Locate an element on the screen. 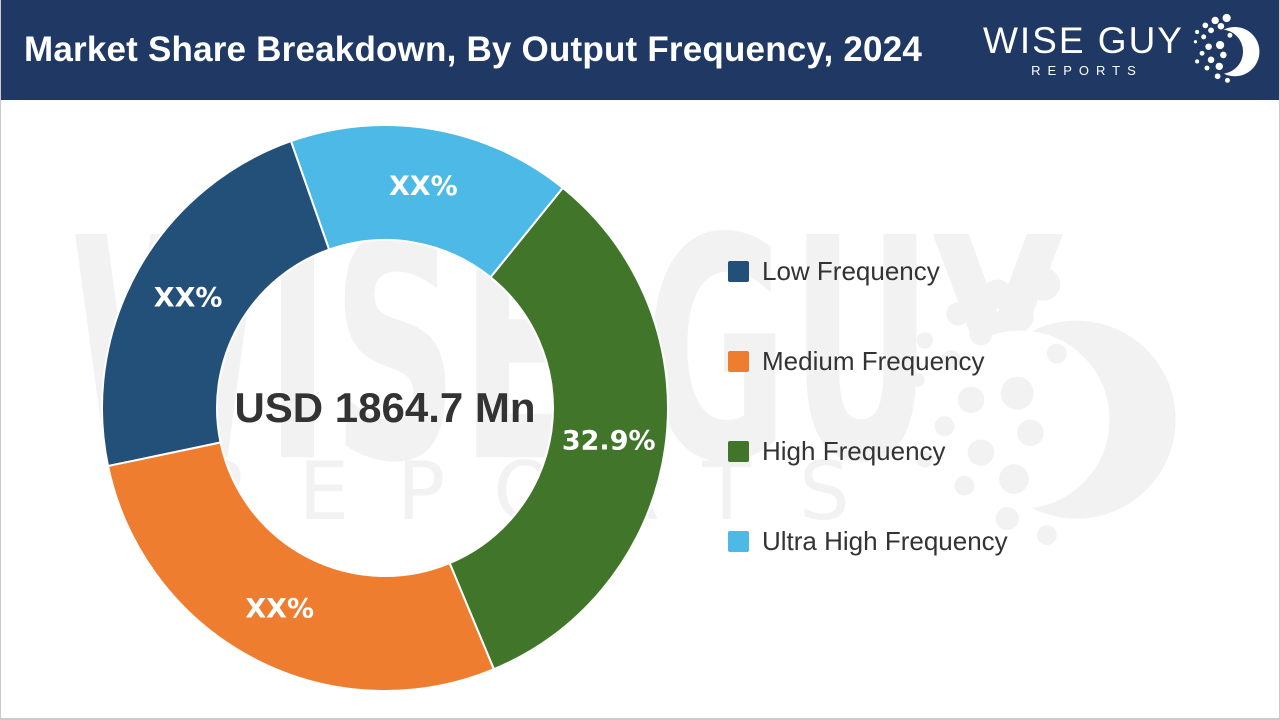 Image resolution: width=1280 pixels, height=720 pixels. chart-center-value: USD 1864.7 Mn is located at coordinates (385, 407).